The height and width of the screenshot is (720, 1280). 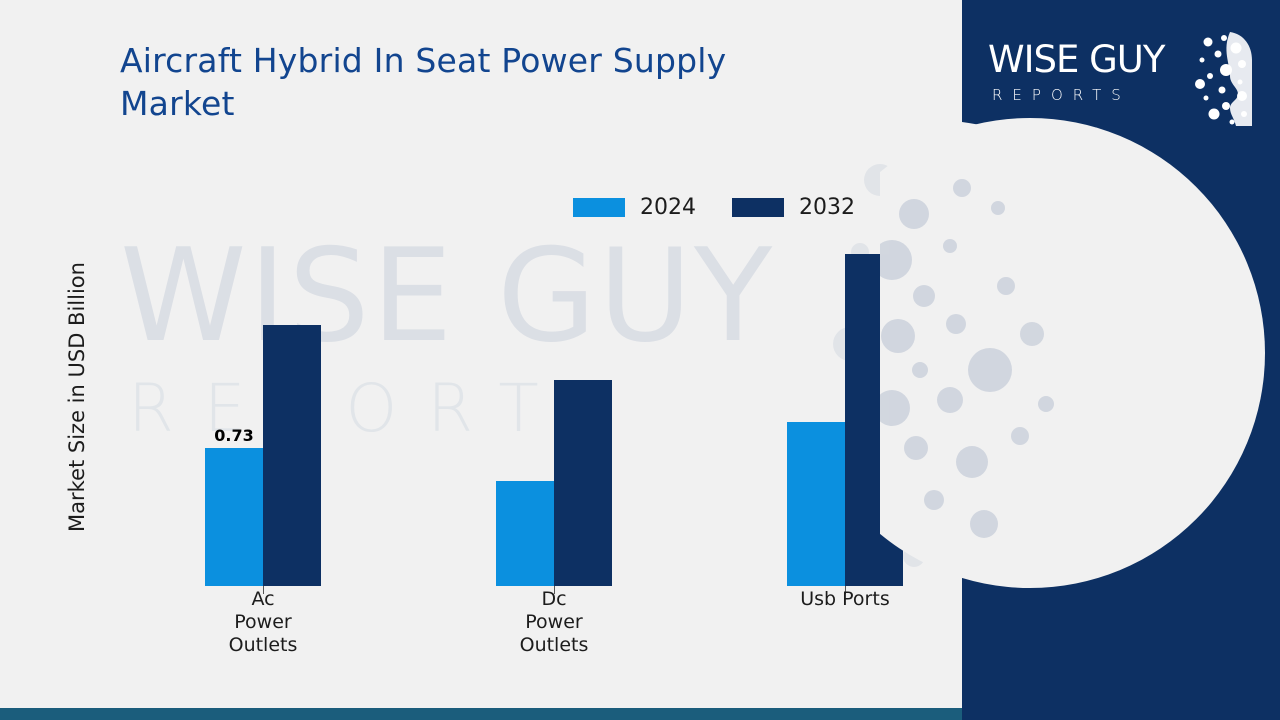 I want to click on x-axis-category-usb-ports: Usb Ports, so click(x=845, y=599).